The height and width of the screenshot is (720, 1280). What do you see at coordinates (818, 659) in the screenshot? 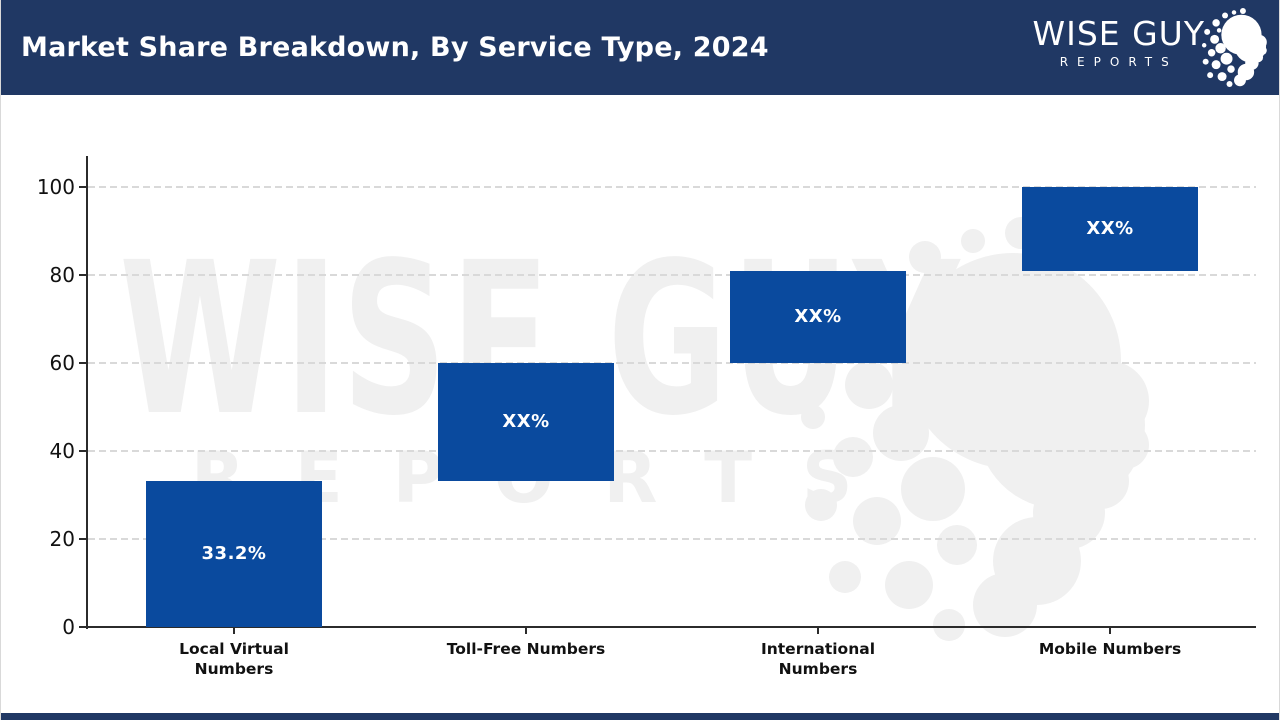
I see `x-category-label: International Numbers` at bounding box center [818, 659].